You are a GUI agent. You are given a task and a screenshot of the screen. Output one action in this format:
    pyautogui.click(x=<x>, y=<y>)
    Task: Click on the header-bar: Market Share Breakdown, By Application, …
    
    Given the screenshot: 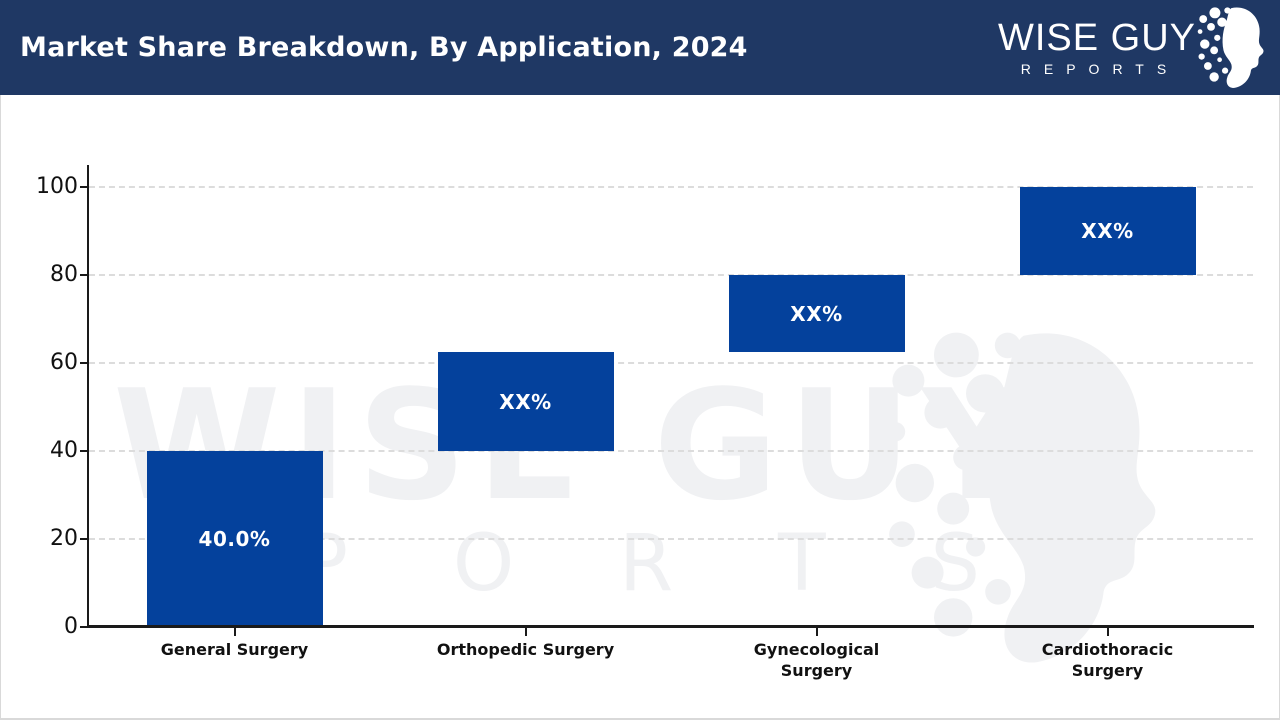 What is the action you would take?
    pyautogui.click(x=640, y=47)
    